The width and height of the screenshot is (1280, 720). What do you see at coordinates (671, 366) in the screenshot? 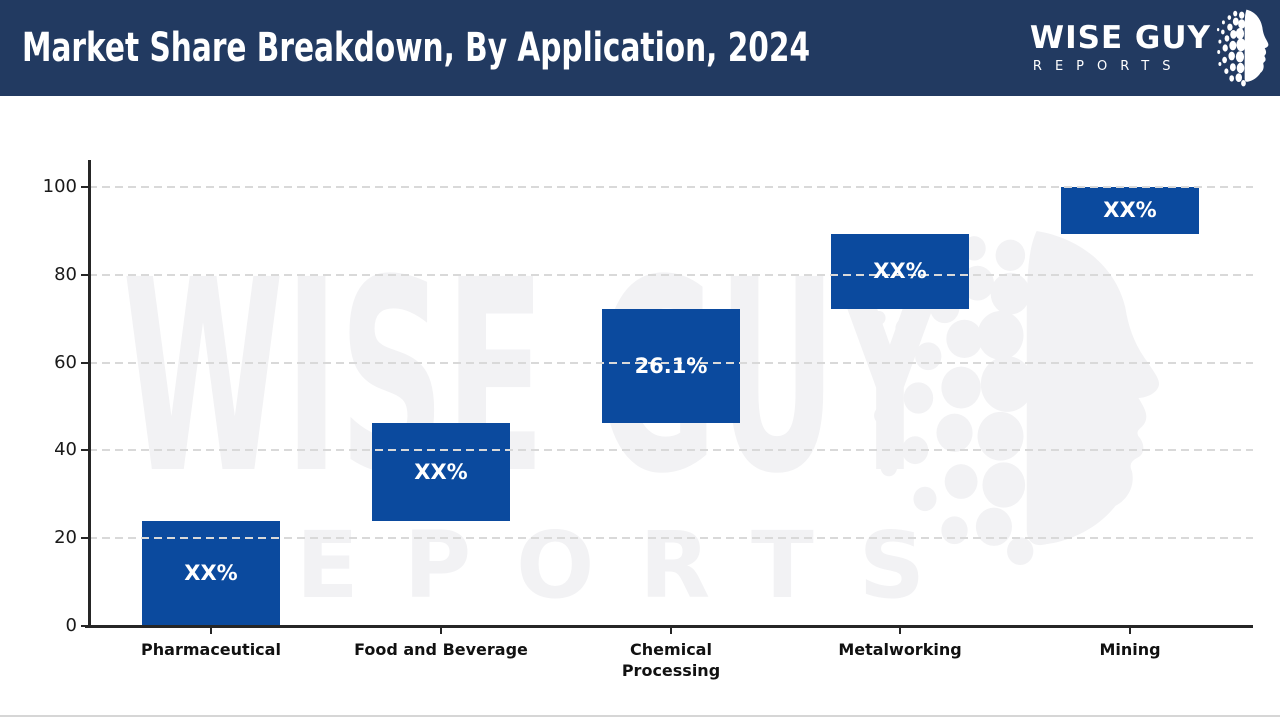
I see `bar-chemical-processing` at bounding box center [671, 366].